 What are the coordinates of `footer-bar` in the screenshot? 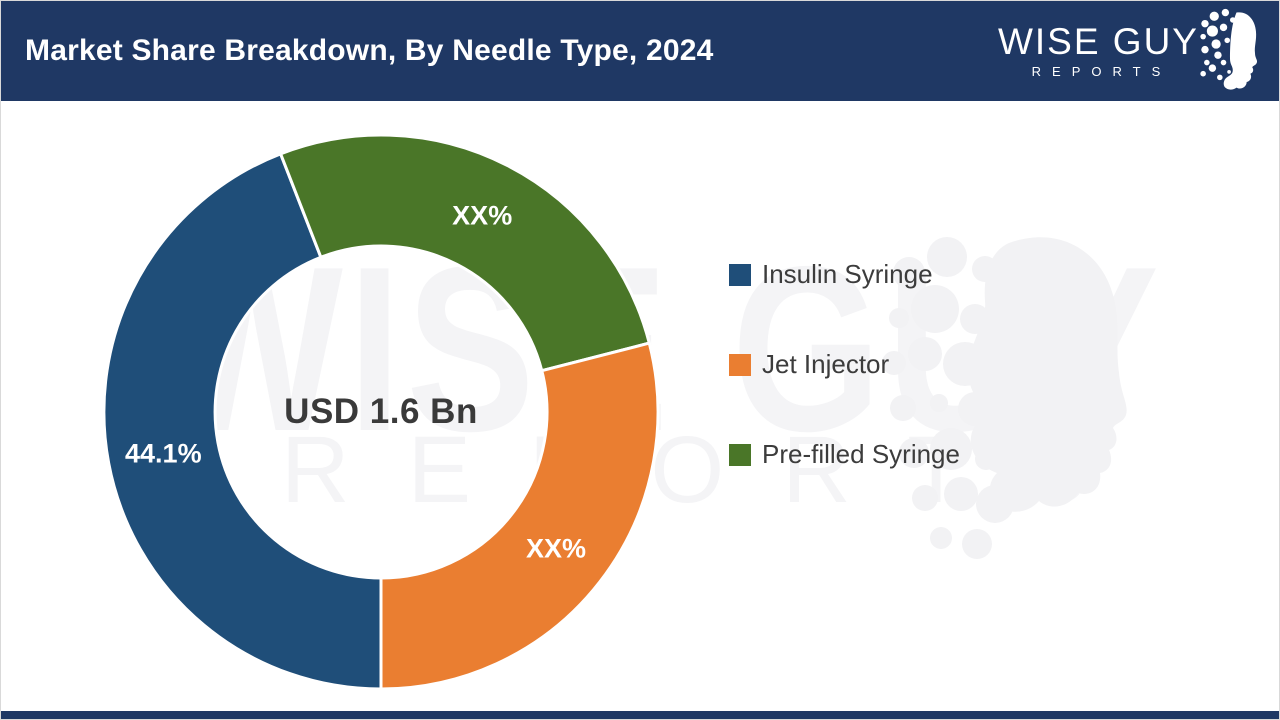 It's located at (640, 715).